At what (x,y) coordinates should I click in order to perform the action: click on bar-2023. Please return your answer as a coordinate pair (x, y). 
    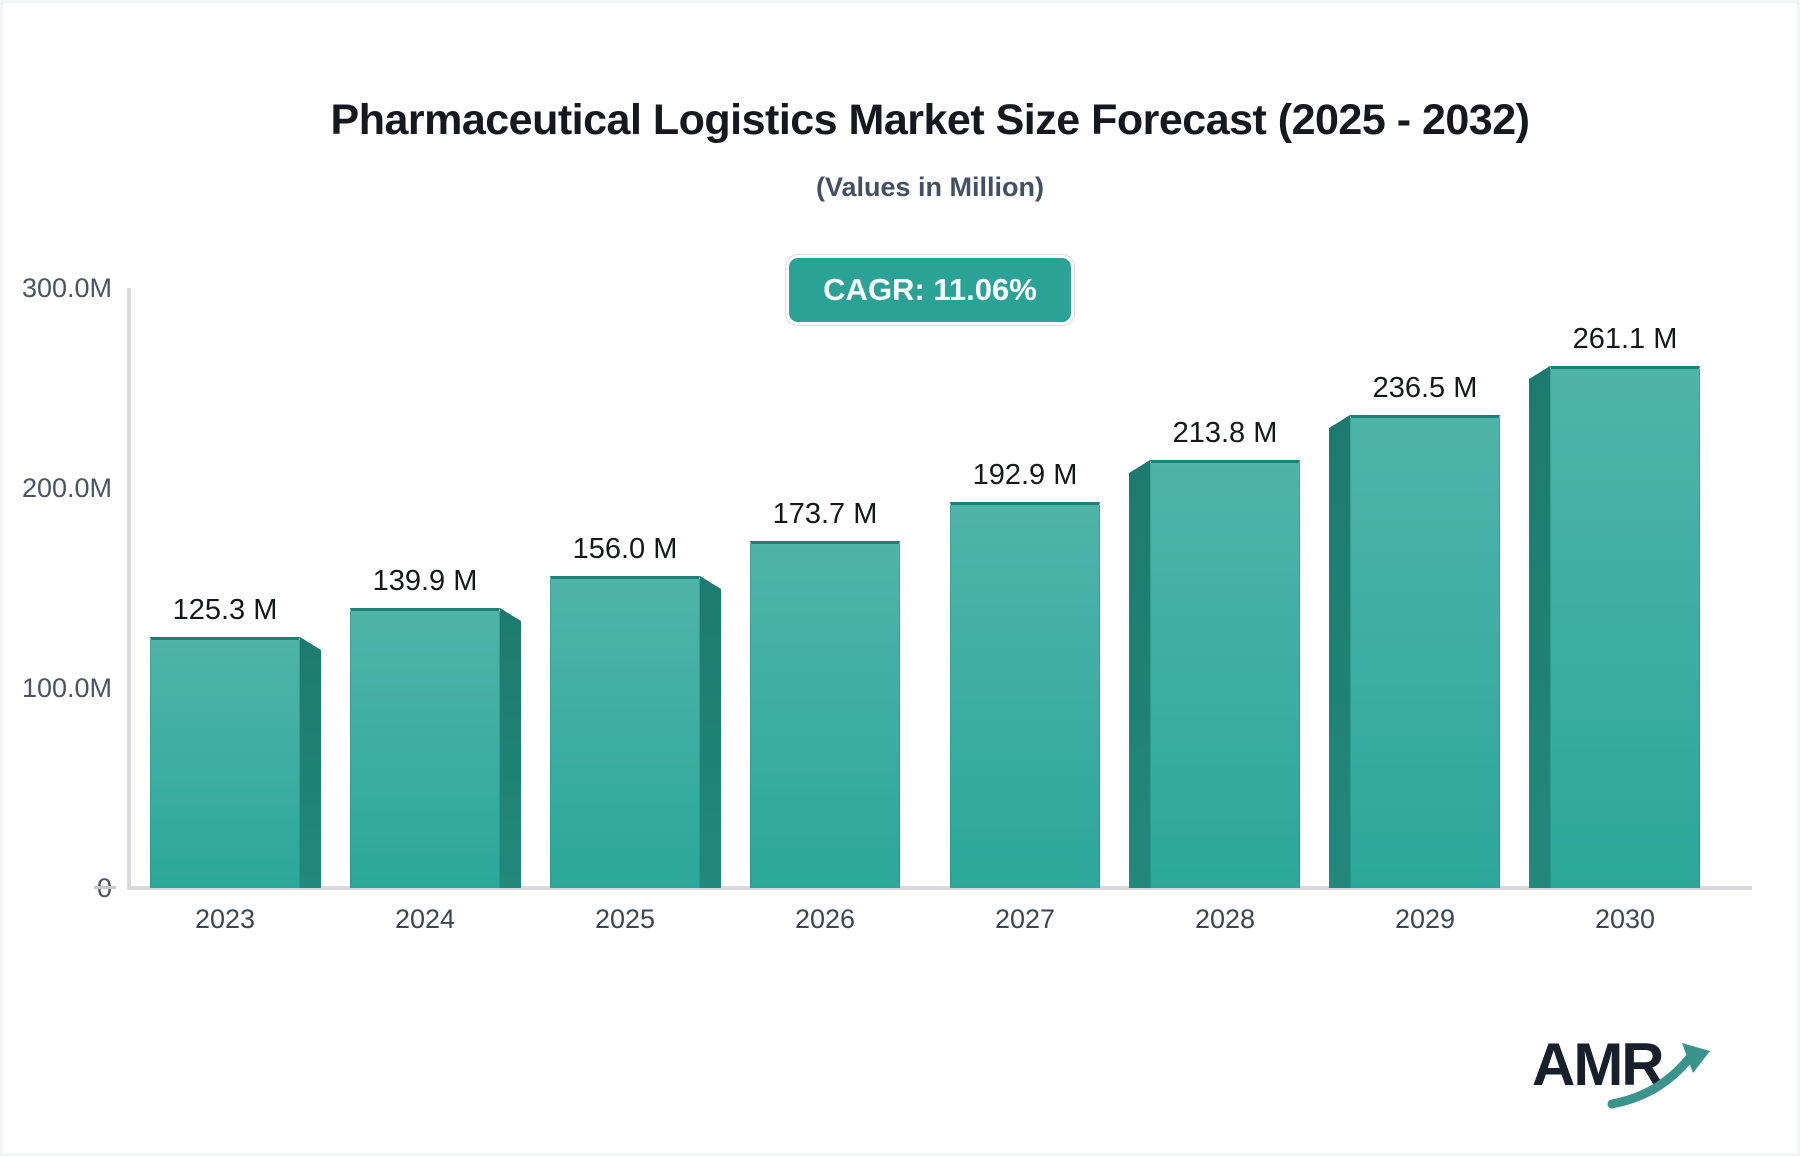
    Looking at the image, I should click on (225, 762).